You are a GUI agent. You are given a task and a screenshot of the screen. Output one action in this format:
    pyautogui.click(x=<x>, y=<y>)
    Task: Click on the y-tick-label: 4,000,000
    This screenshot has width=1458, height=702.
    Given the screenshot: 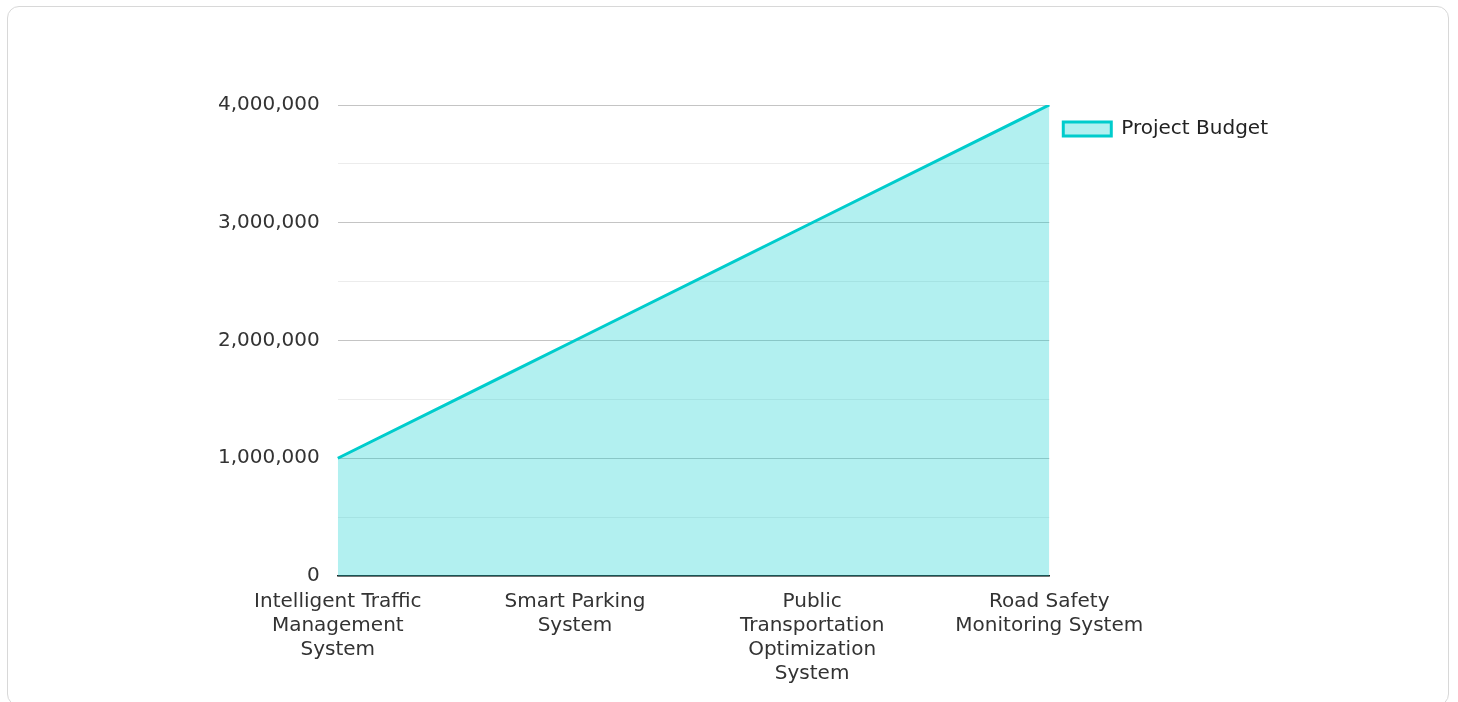 What is the action you would take?
    pyautogui.click(x=268, y=103)
    